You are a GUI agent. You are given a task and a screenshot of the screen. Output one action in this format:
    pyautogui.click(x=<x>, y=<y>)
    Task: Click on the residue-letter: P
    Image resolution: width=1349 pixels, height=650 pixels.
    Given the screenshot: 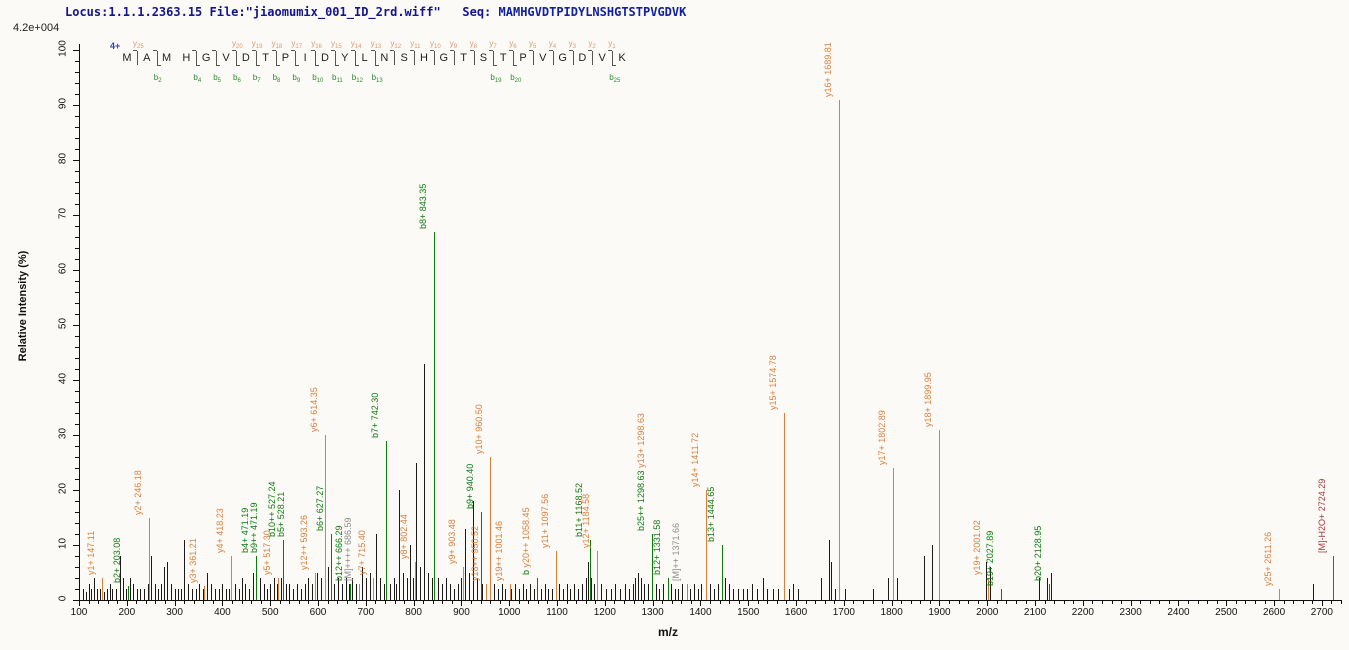 What is the action you would take?
    pyautogui.click(x=285, y=58)
    